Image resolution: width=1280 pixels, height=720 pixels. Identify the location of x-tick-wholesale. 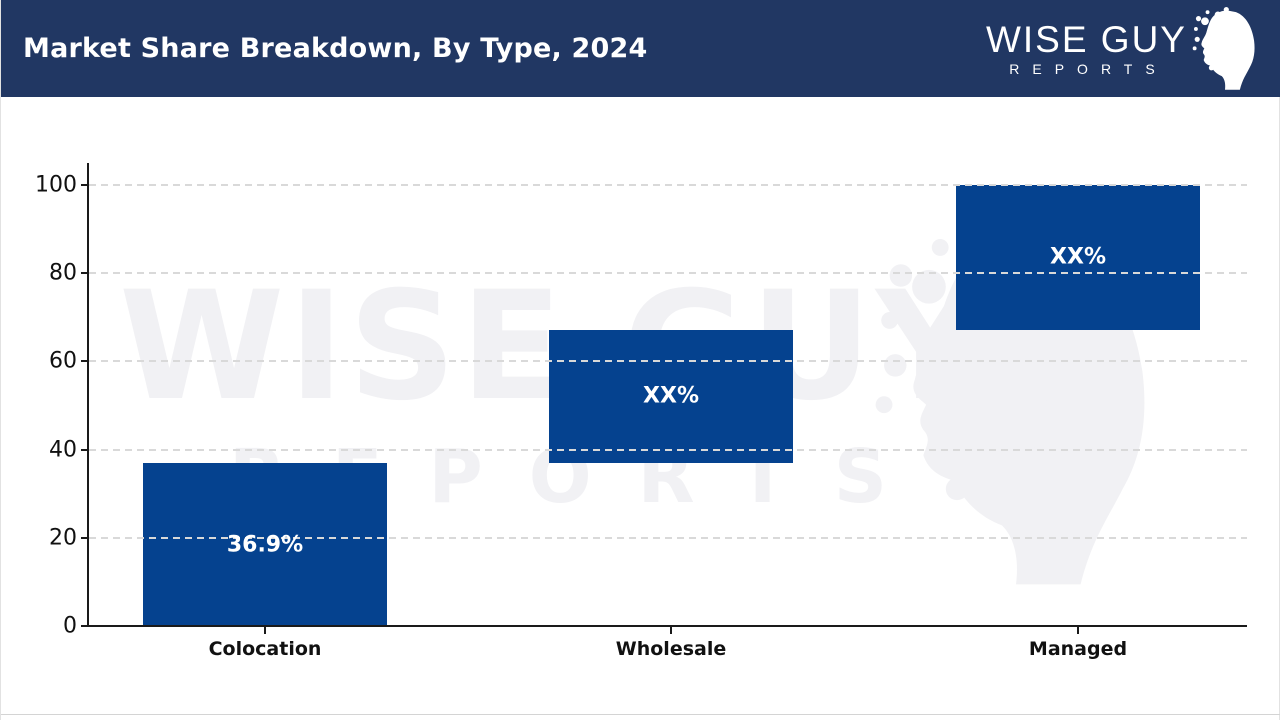
(671, 630).